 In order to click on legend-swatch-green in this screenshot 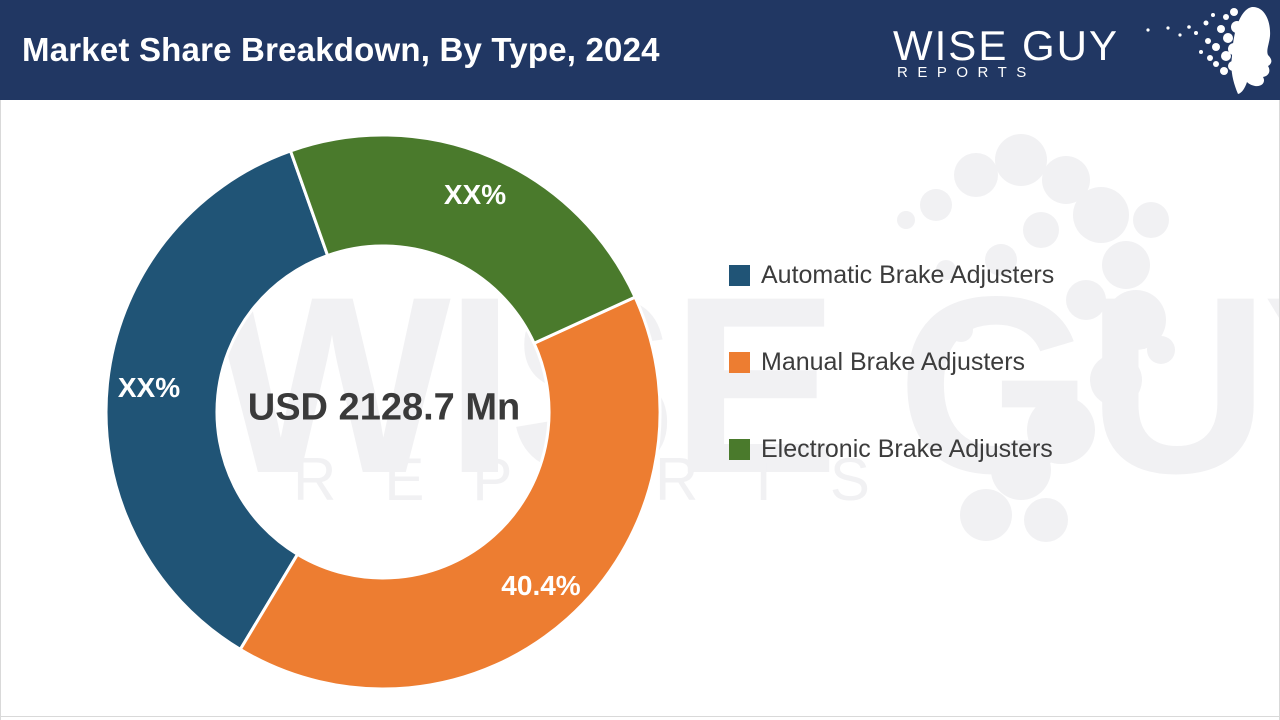, I will do `click(739, 449)`.